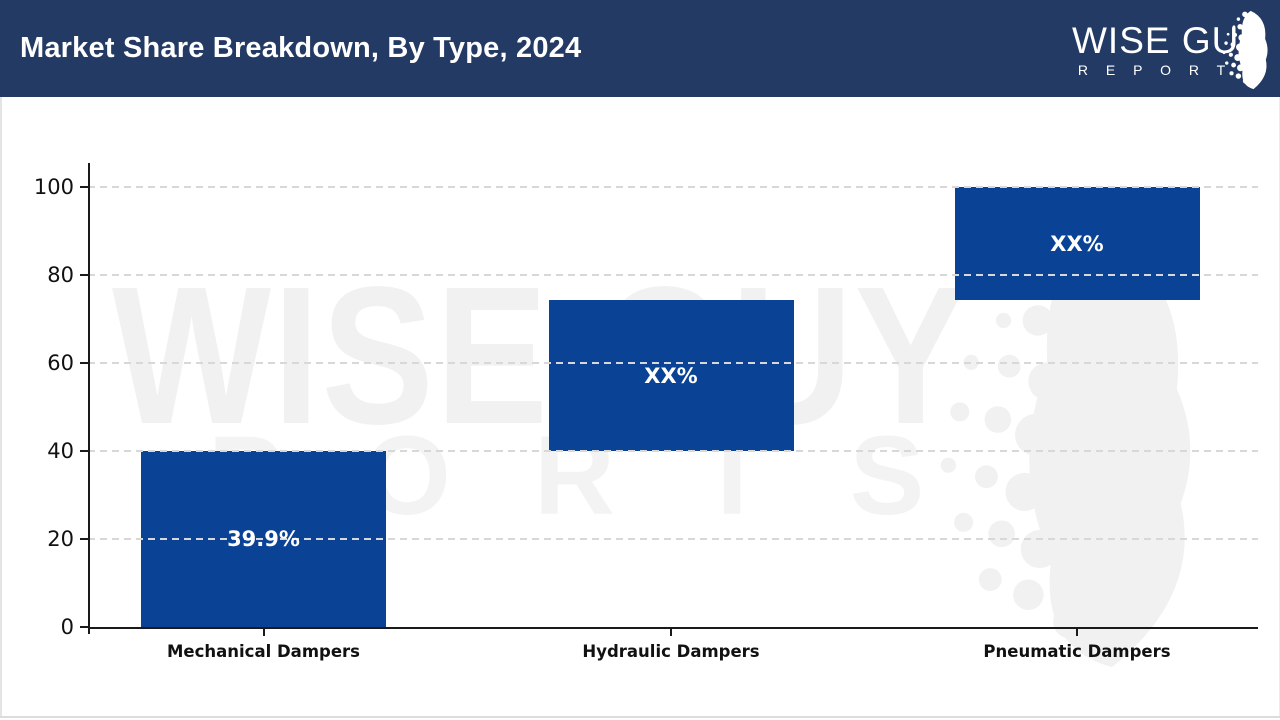 The image size is (1280, 720). Describe the element at coordinates (60, 539) in the screenshot. I see `y-tick-label: 20` at that location.